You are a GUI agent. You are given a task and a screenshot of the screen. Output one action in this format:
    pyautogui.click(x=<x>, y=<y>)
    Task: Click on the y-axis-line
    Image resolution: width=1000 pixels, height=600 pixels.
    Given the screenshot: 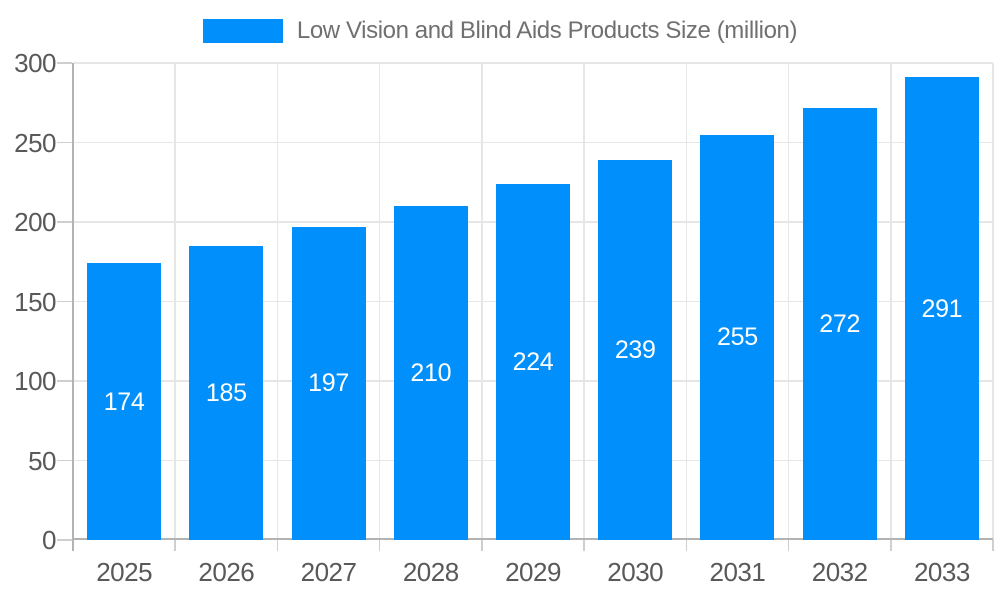 What is the action you would take?
    pyautogui.click(x=73, y=307)
    